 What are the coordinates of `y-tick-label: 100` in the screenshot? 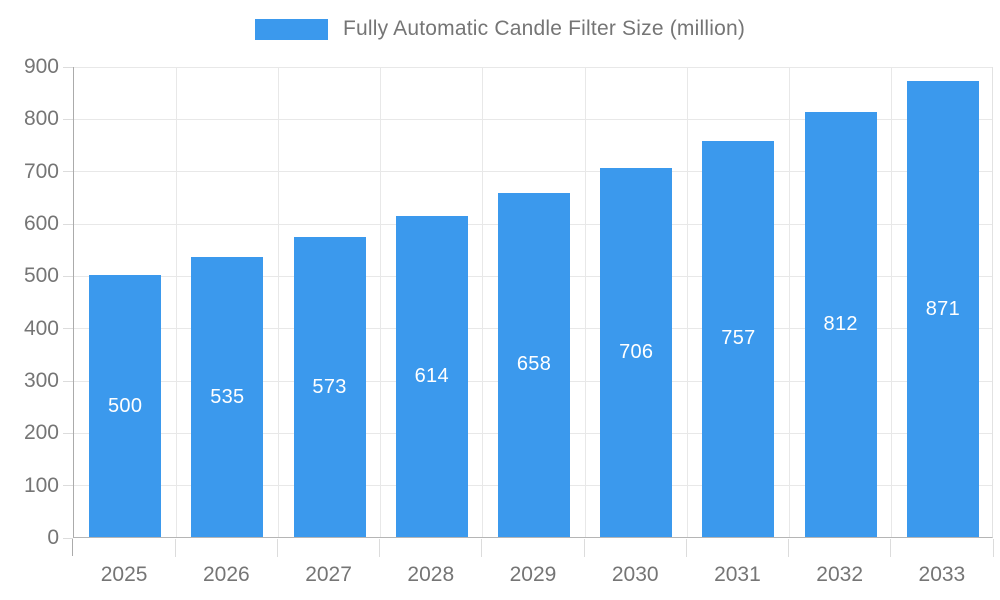 It's located at (41, 485).